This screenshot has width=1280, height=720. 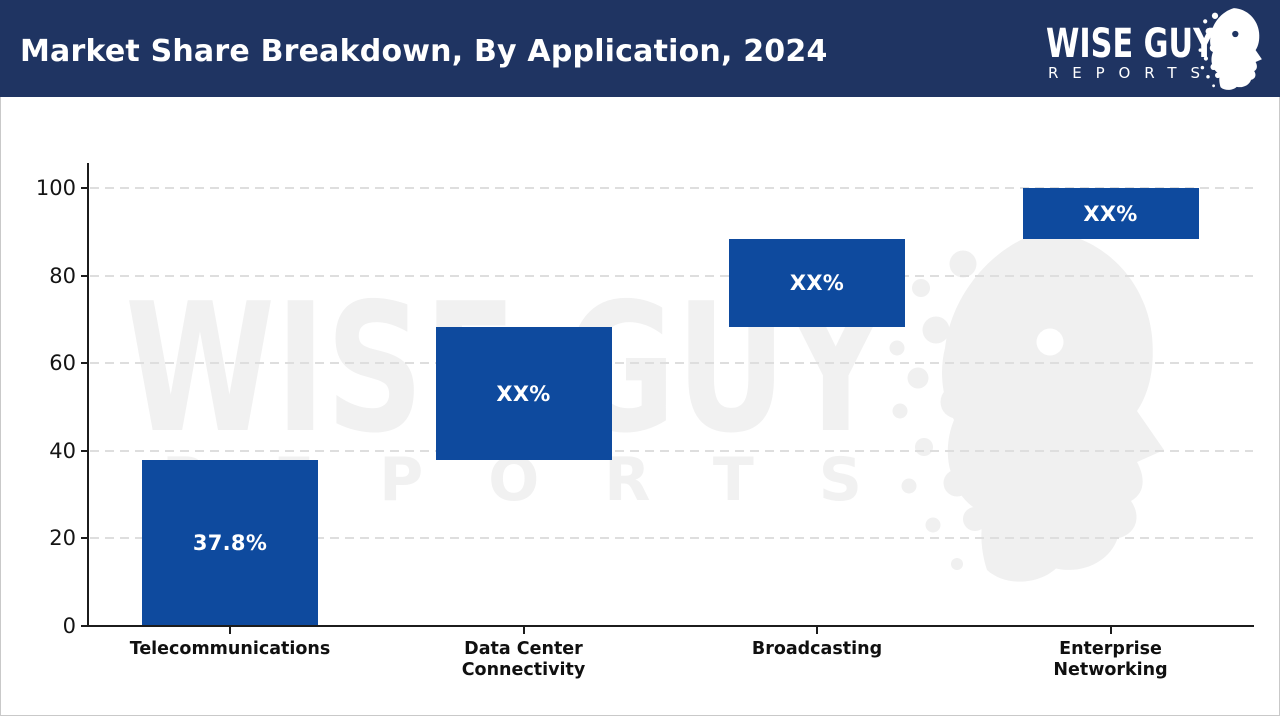 I want to click on bar-enterprise-networking: XX%, so click(x=1110, y=214).